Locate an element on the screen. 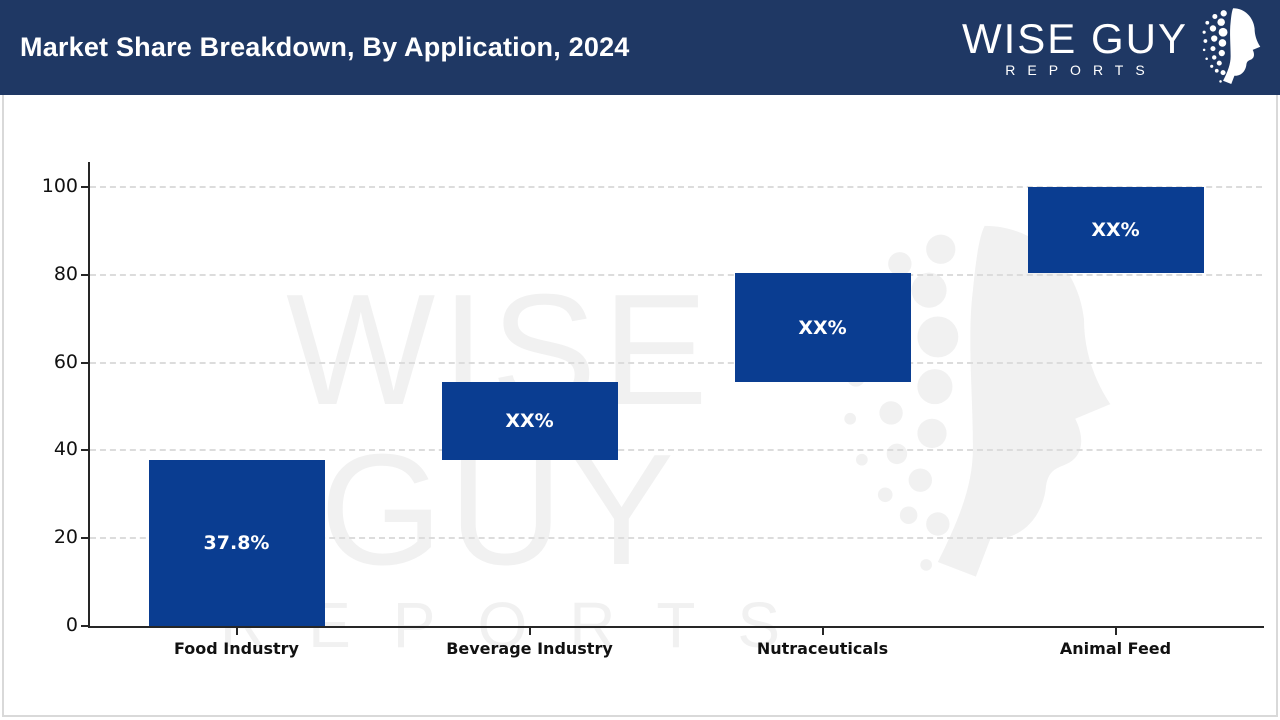 This screenshot has width=1280, height=720. x-category-label: Animal Feed is located at coordinates (1115, 648).